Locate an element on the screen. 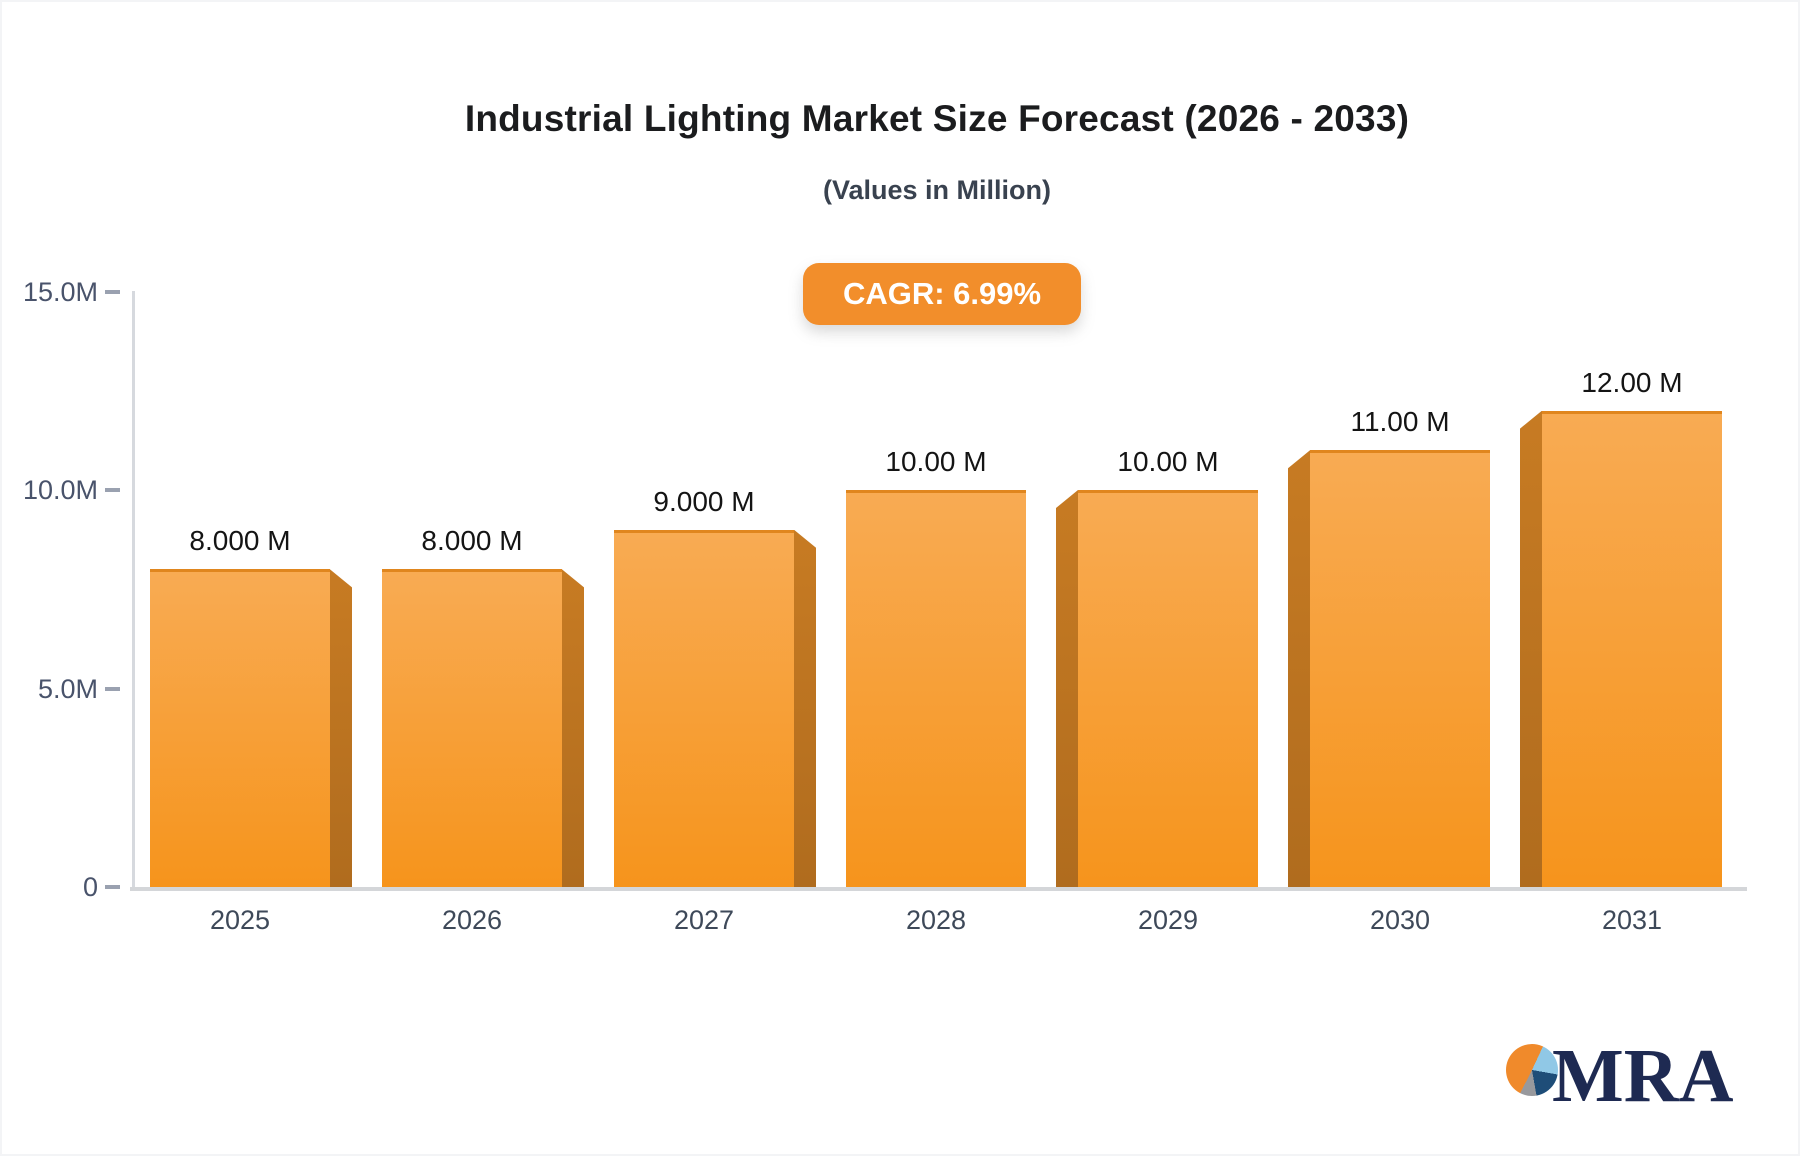 The width and height of the screenshot is (1800, 1156). y-tick-label: 10.0M is located at coordinates (60, 490).